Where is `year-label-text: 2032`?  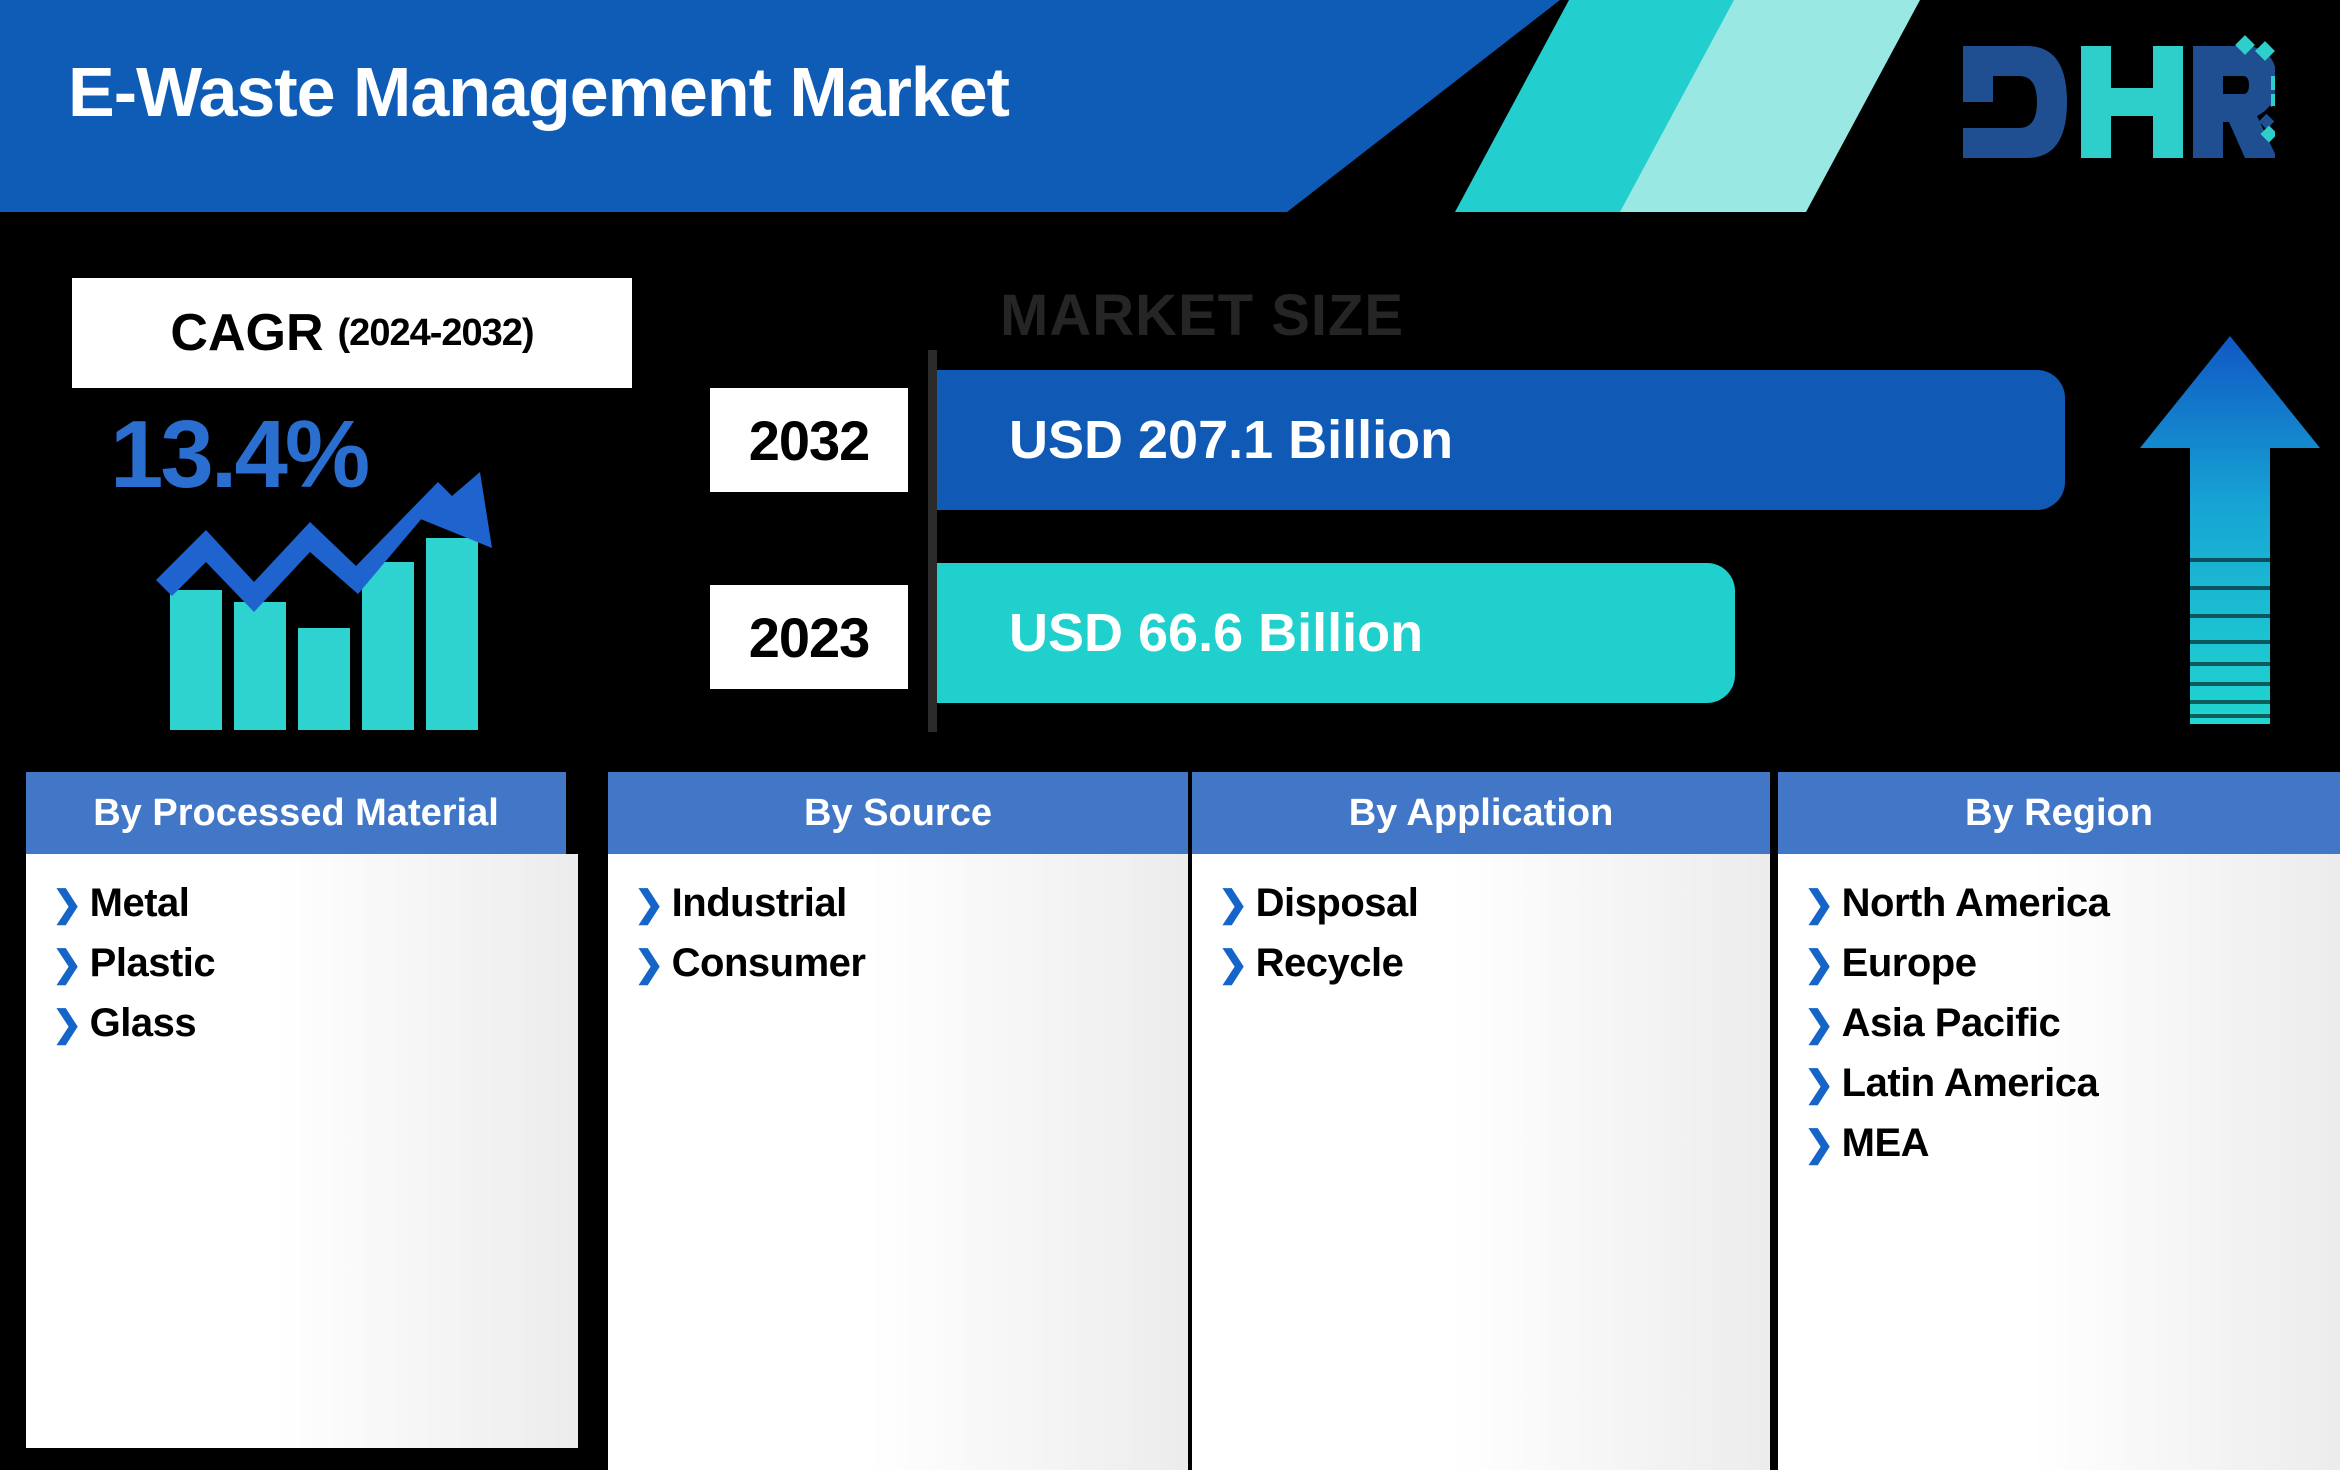 year-label-text: 2032 is located at coordinates (809, 440).